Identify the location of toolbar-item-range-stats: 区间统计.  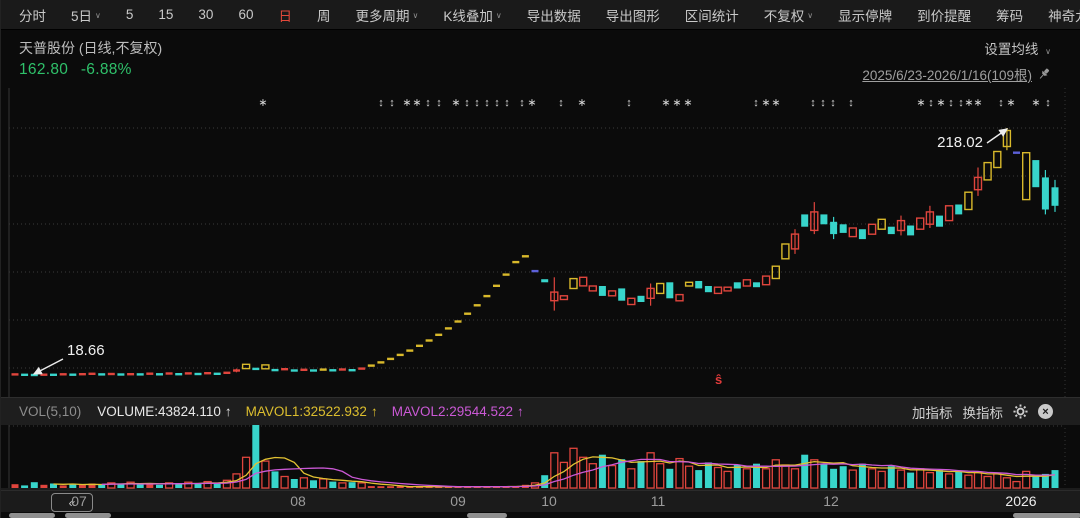
(711, 16).